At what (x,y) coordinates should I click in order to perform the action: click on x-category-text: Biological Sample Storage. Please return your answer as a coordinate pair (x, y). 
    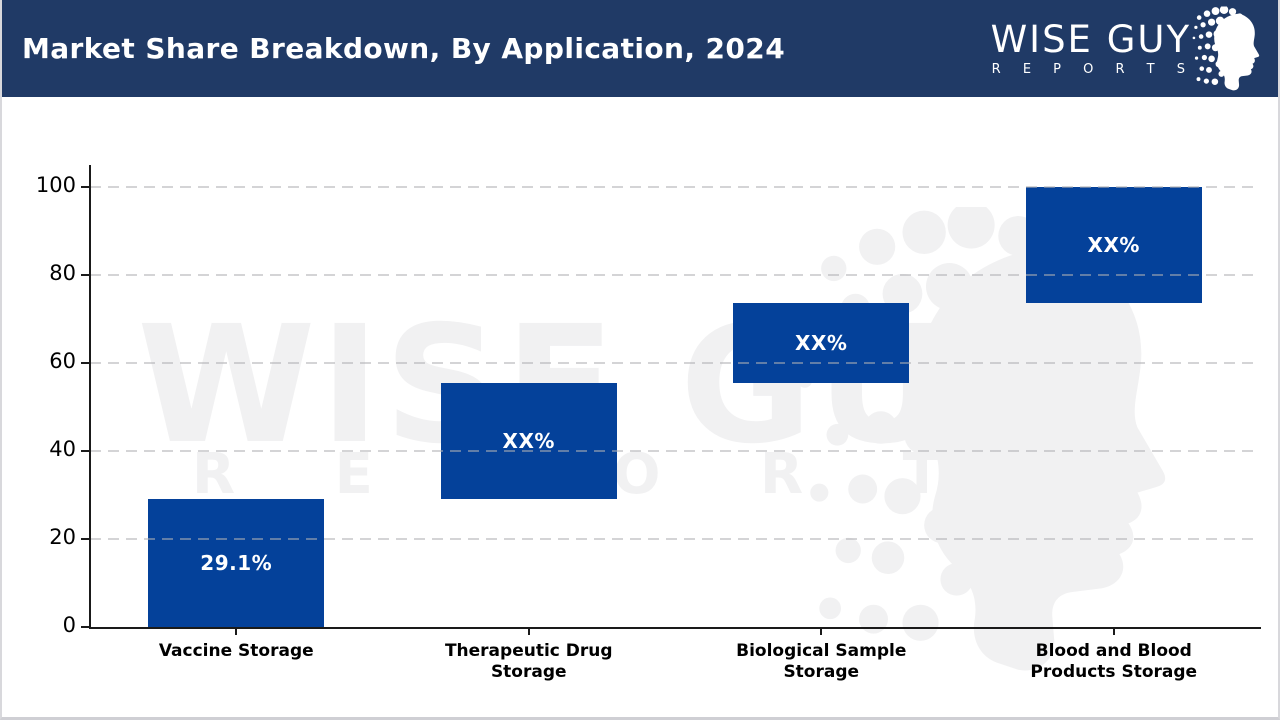
    Looking at the image, I should click on (821, 662).